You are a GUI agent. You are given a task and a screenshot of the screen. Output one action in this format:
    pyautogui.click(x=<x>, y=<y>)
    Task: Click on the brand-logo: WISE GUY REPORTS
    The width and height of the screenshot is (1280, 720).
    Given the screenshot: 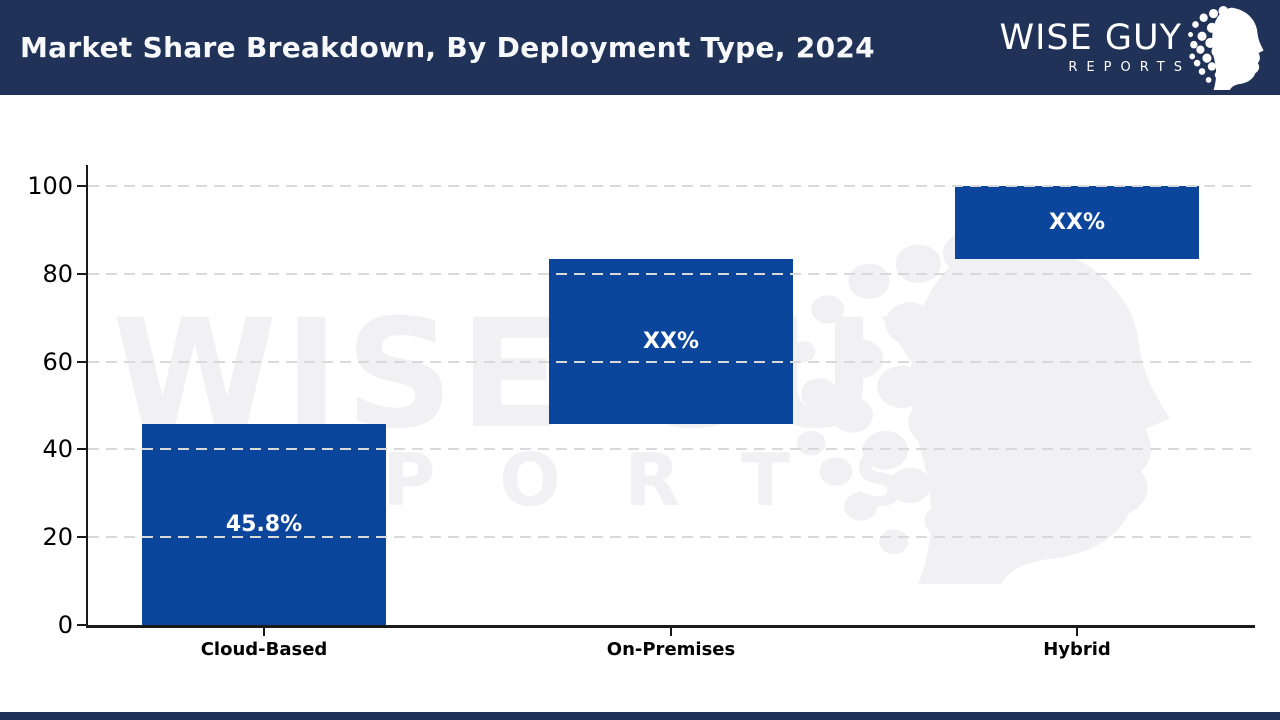 What is the action you would take?
    pyautogui.click(x=1139, y=47)
    